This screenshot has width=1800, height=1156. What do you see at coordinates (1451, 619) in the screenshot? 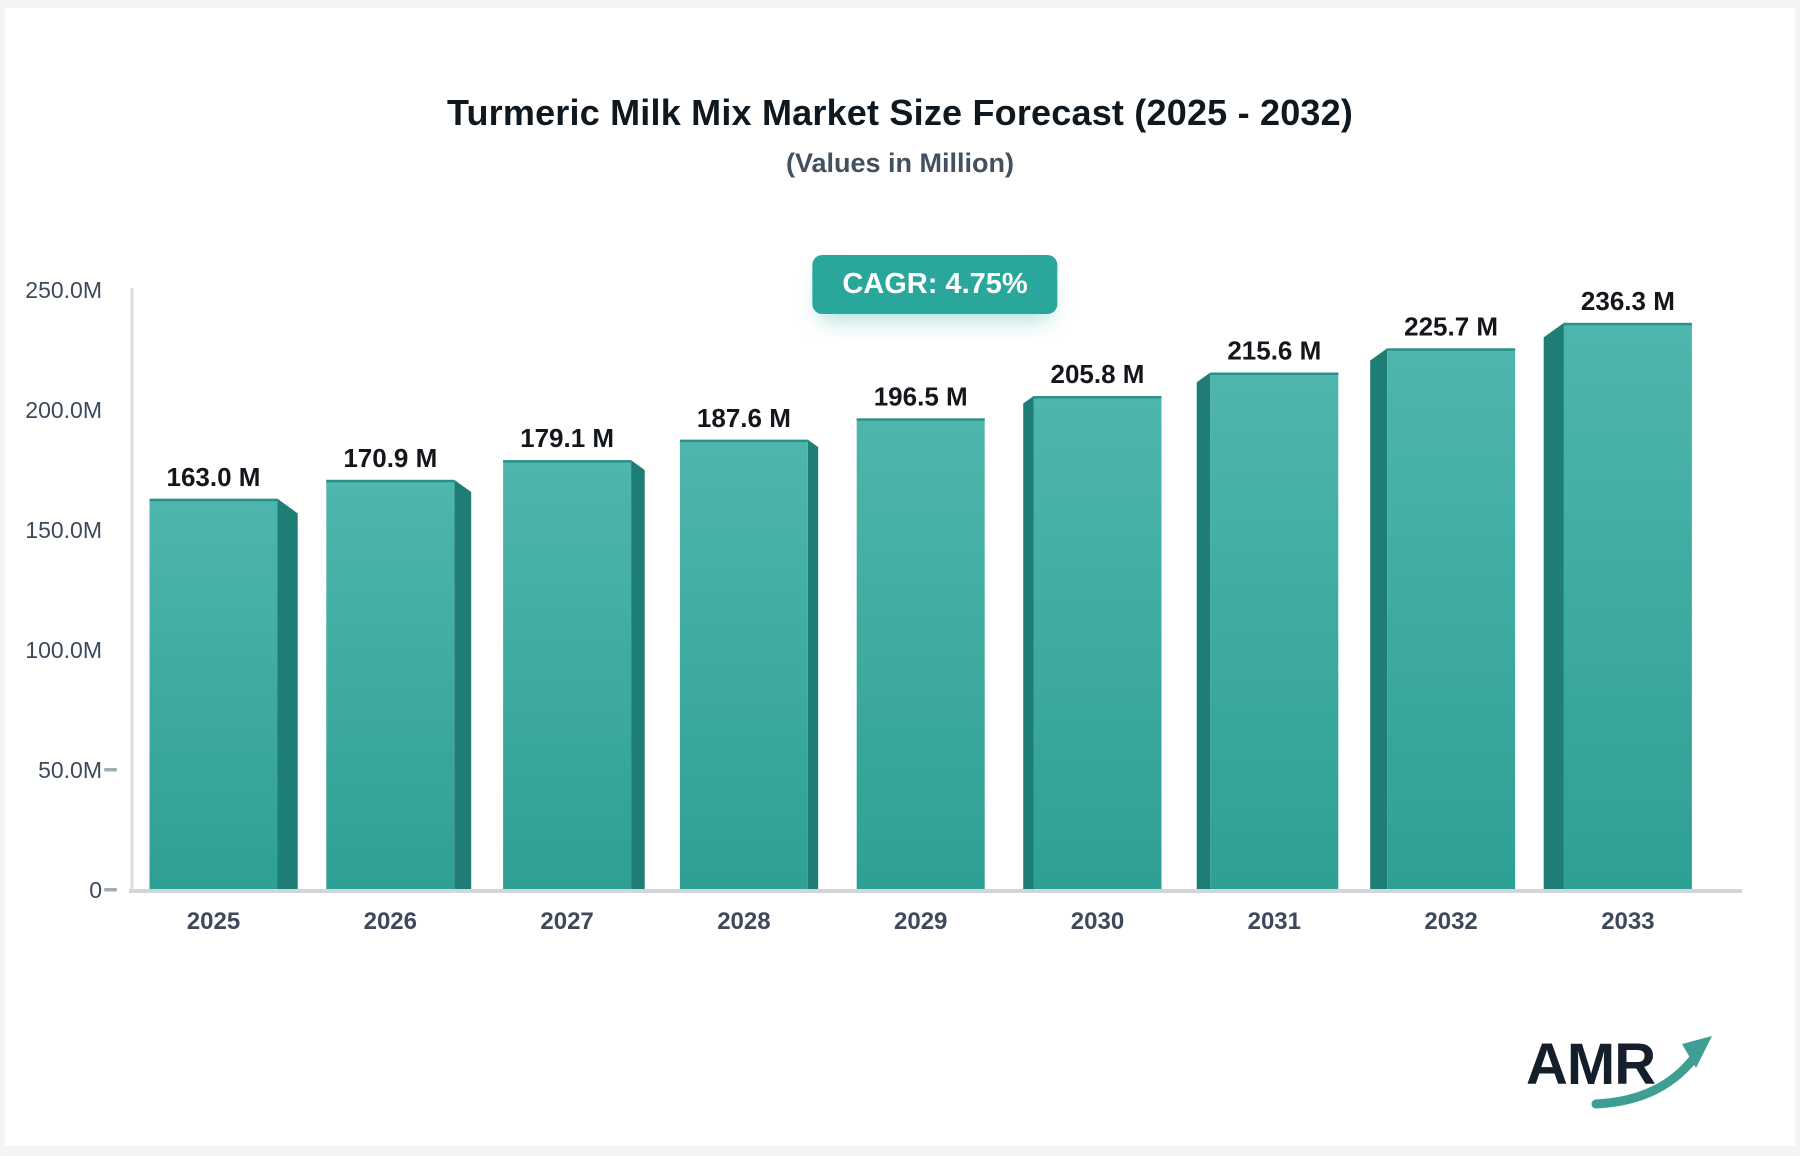
I see `bar-front-2032` at bounding box center [1451, 619].